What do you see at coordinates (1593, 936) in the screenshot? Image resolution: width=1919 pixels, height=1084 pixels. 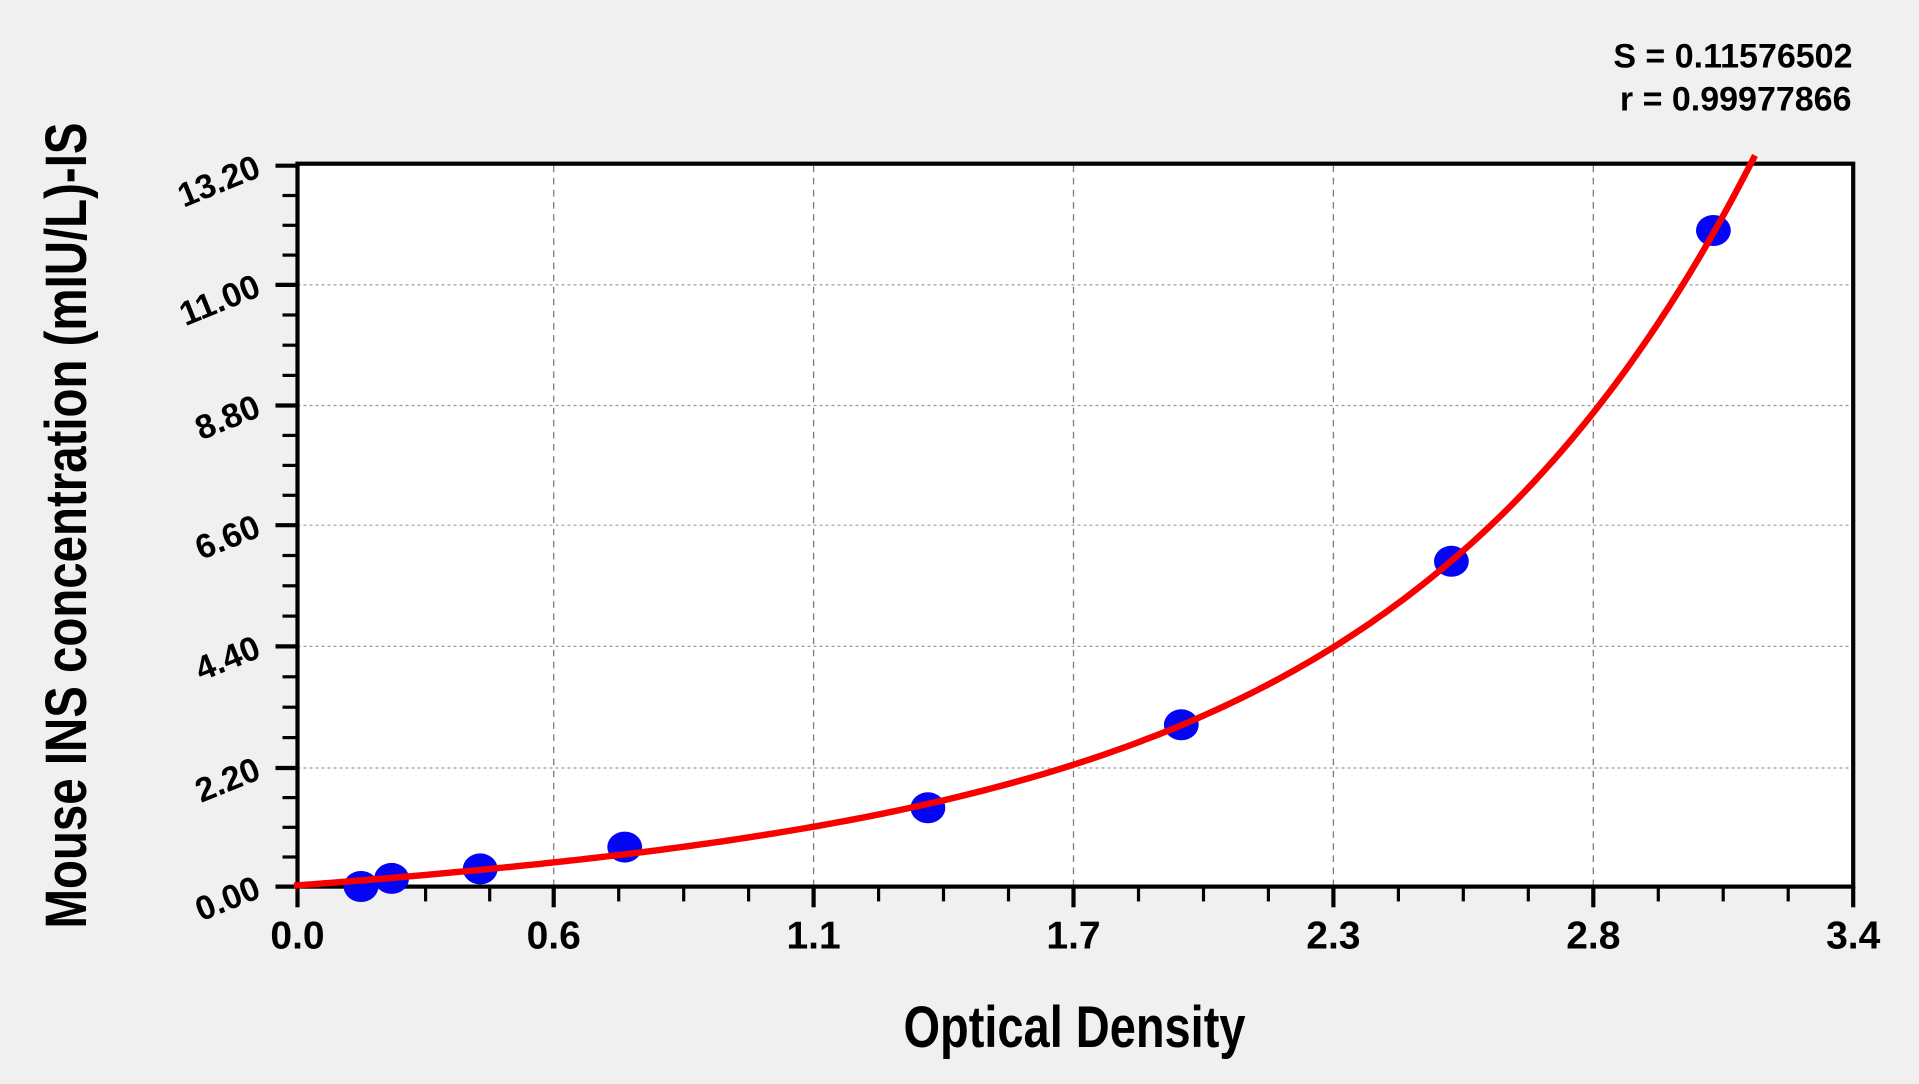 I see `svg-text: 2.8` at bounding box center [1593, 936].